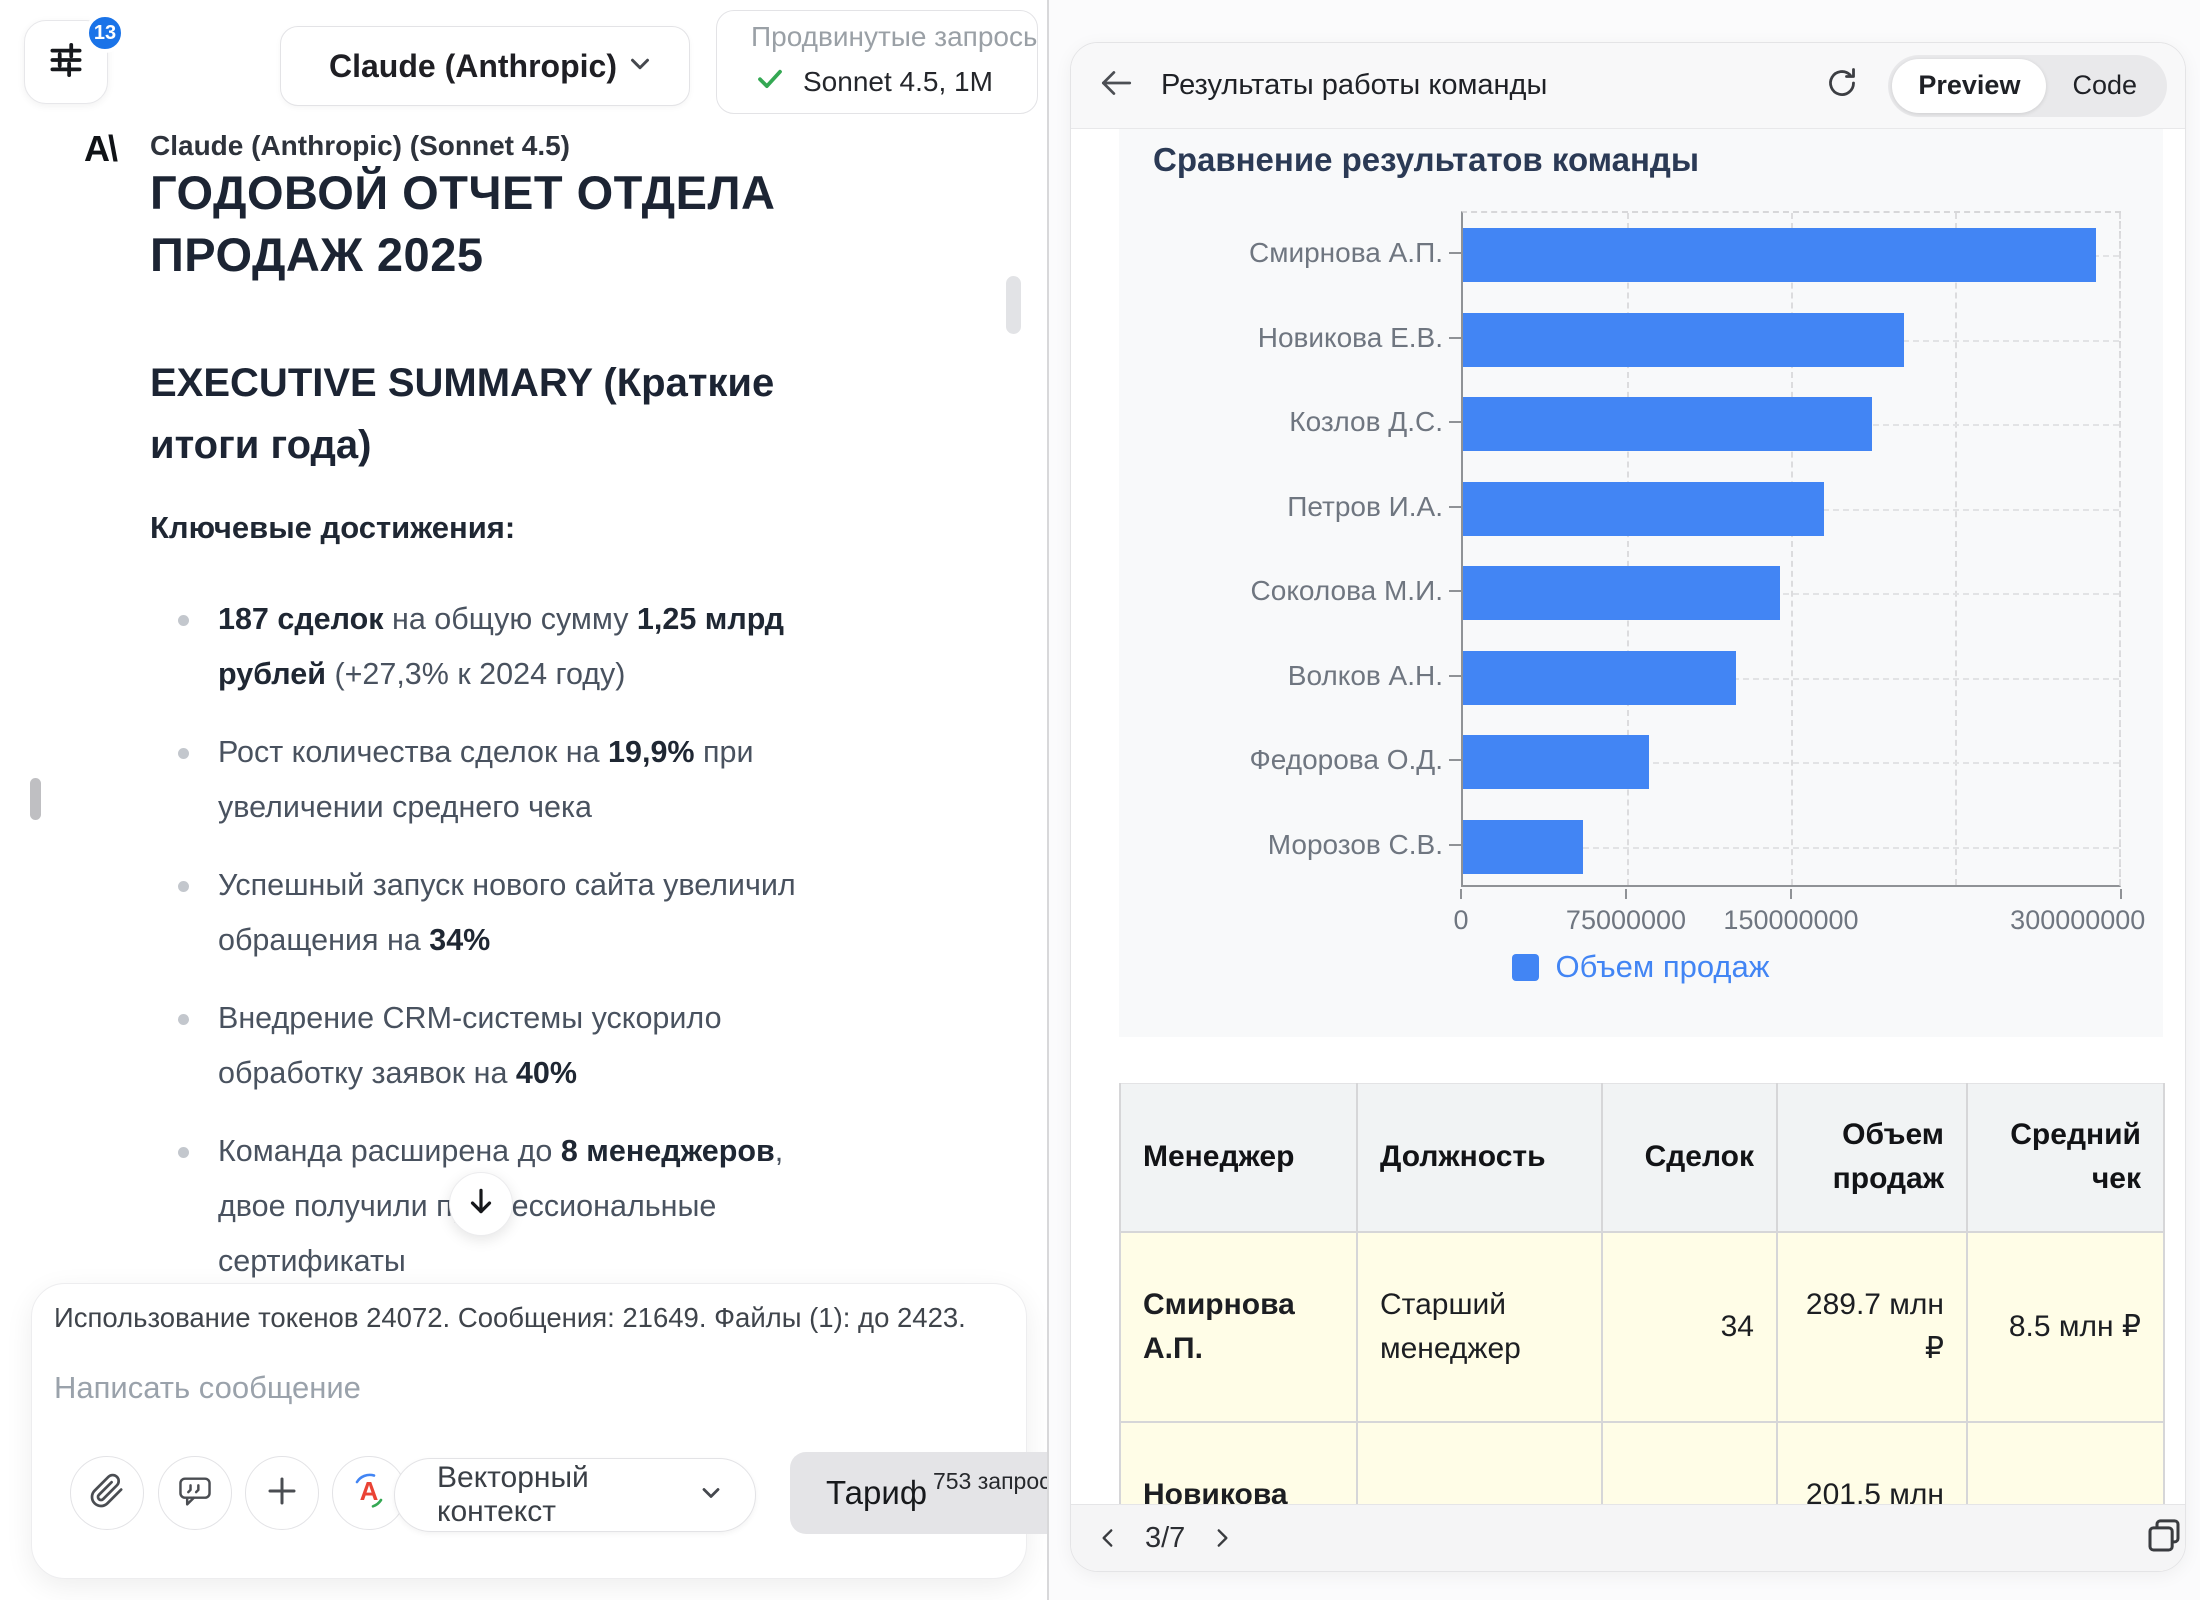 This screenshot has height=1600, width=2200. I want to click on prev-page-icon, so click(1108, 1538).